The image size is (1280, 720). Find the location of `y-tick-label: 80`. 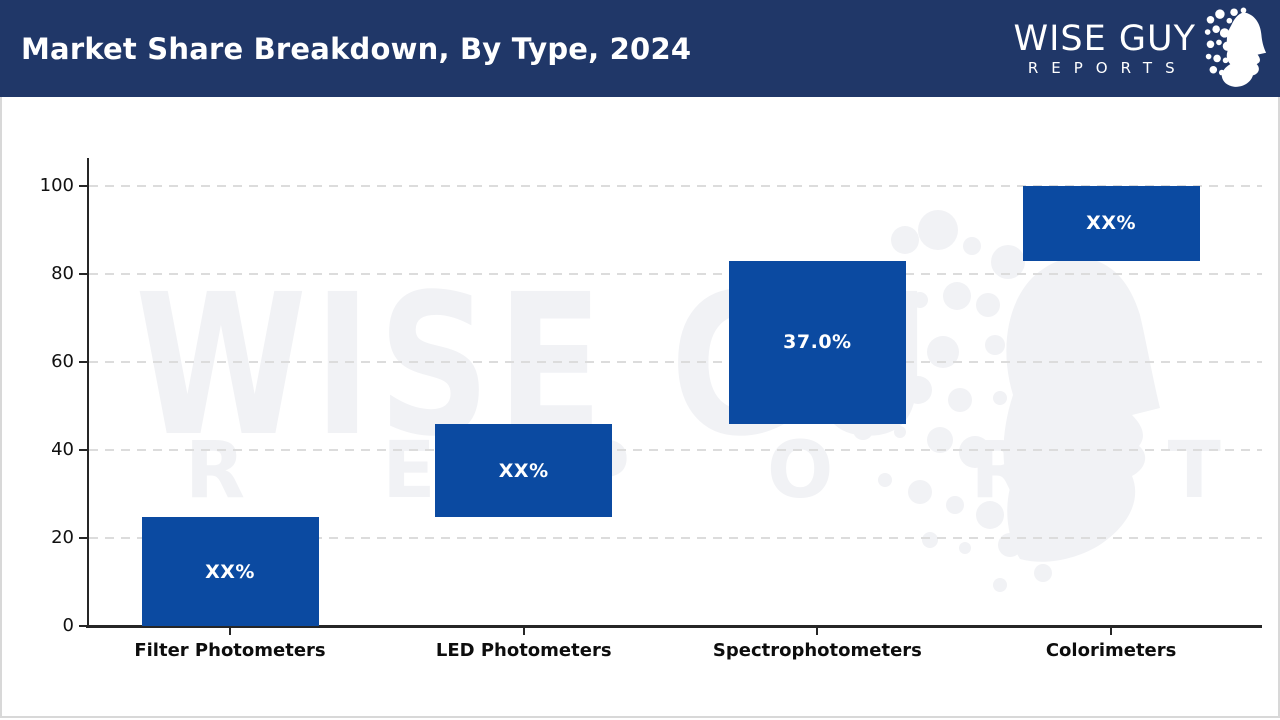

y-tick-label: 80 is located at coordinates (62, 273).